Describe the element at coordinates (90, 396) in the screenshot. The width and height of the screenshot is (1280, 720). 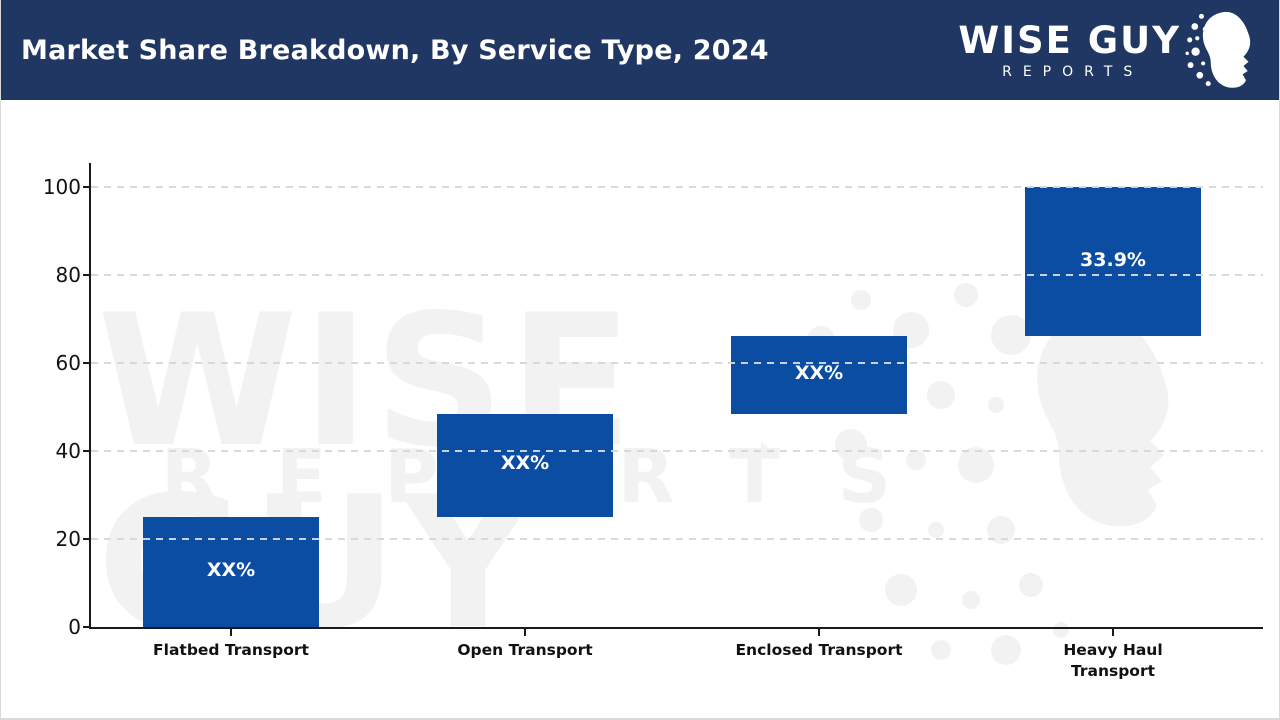
I see `y-axis-spine` at that location.